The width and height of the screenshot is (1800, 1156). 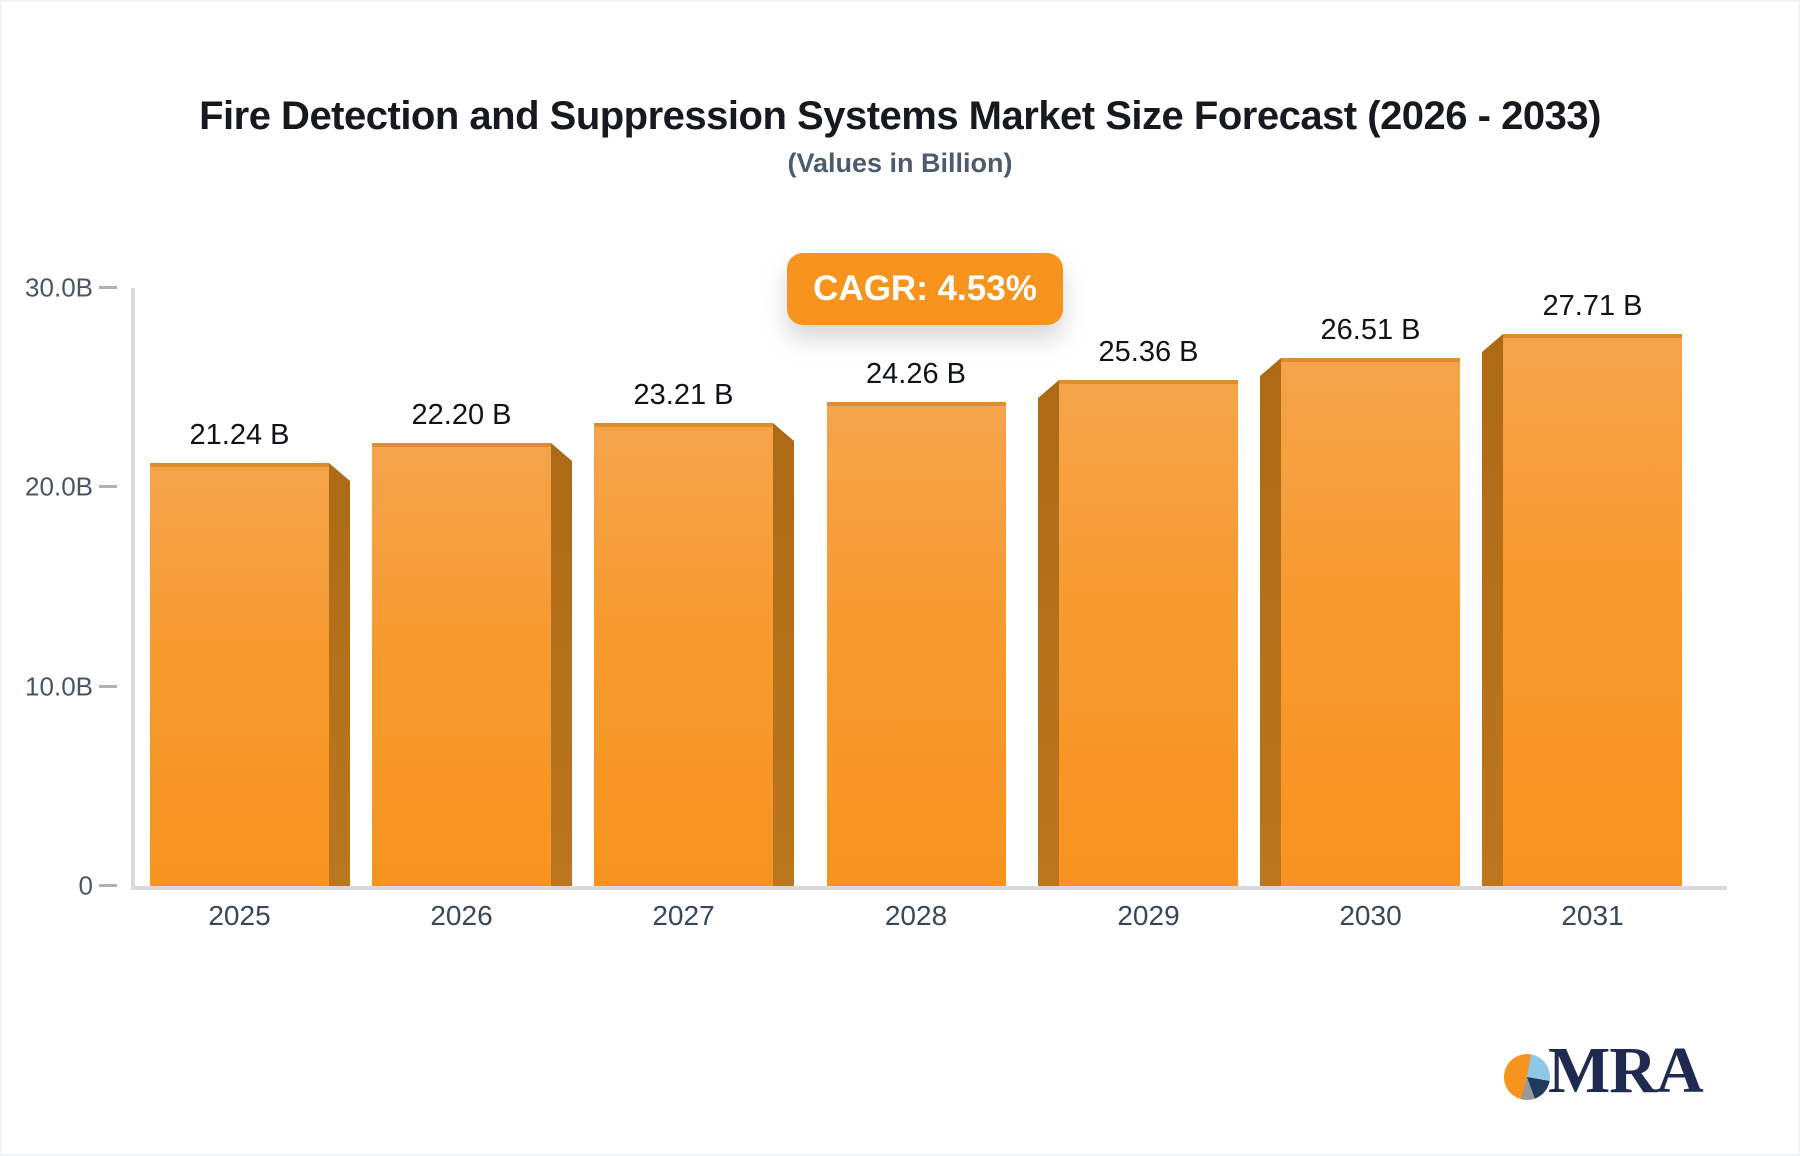 What do you see at coordinates (85, 885) in the screenshot?
I see `y-tick-label: 0` at bounding box center [85, 885].